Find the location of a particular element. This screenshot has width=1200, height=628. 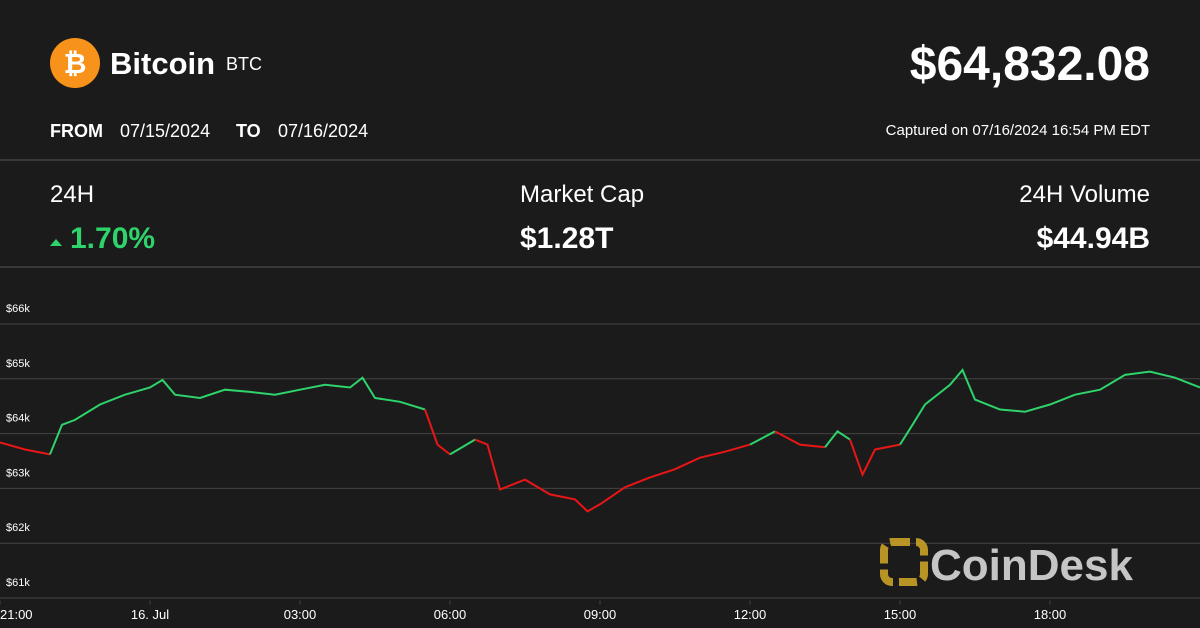

y-tick-label: $62k is located at coordinates (18, 528).